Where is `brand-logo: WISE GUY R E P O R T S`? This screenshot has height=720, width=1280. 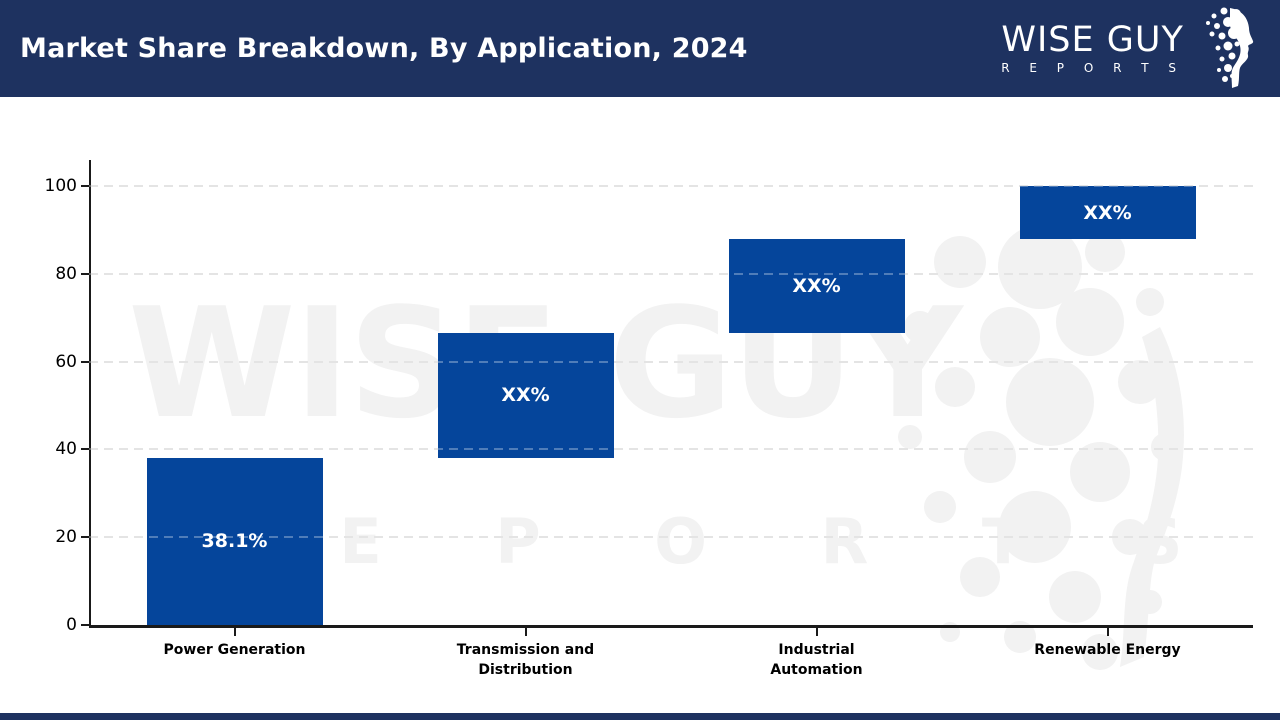
brand-logo: WISE GUY R E P O R T S is located at coordinates (1127, 49).